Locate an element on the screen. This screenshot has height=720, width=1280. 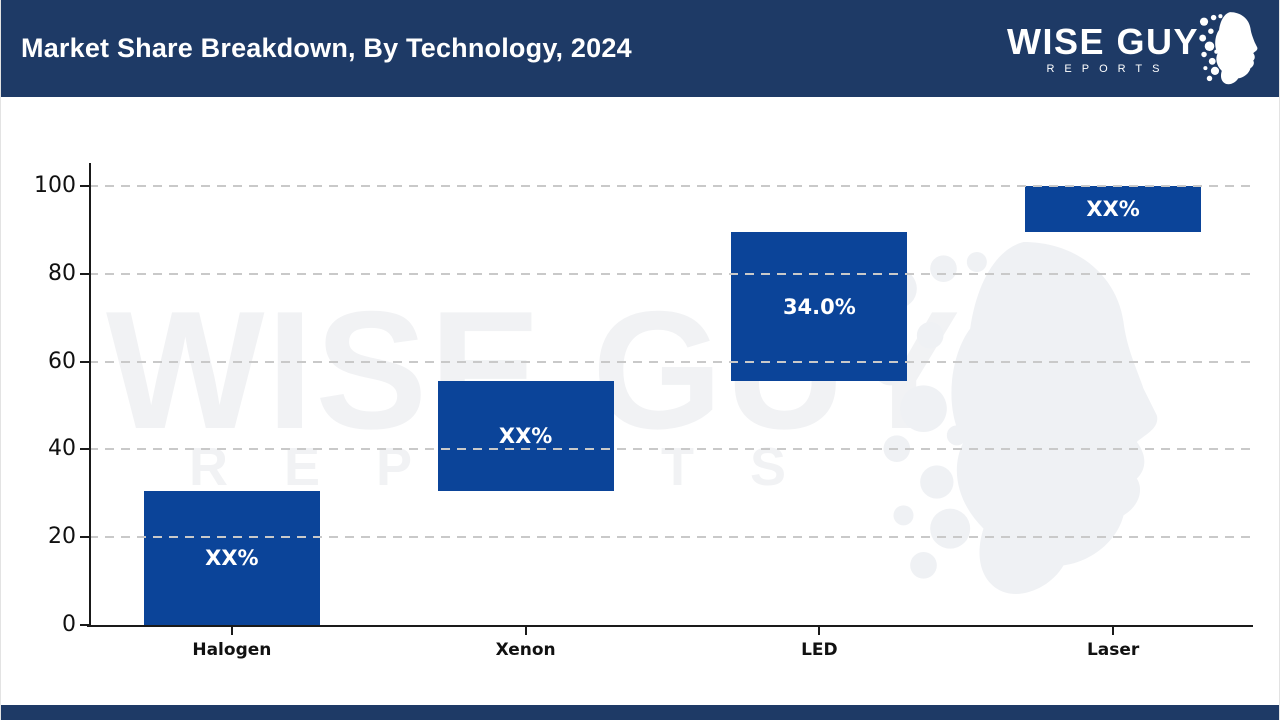
footer-band is located at coordinates (640, 712).